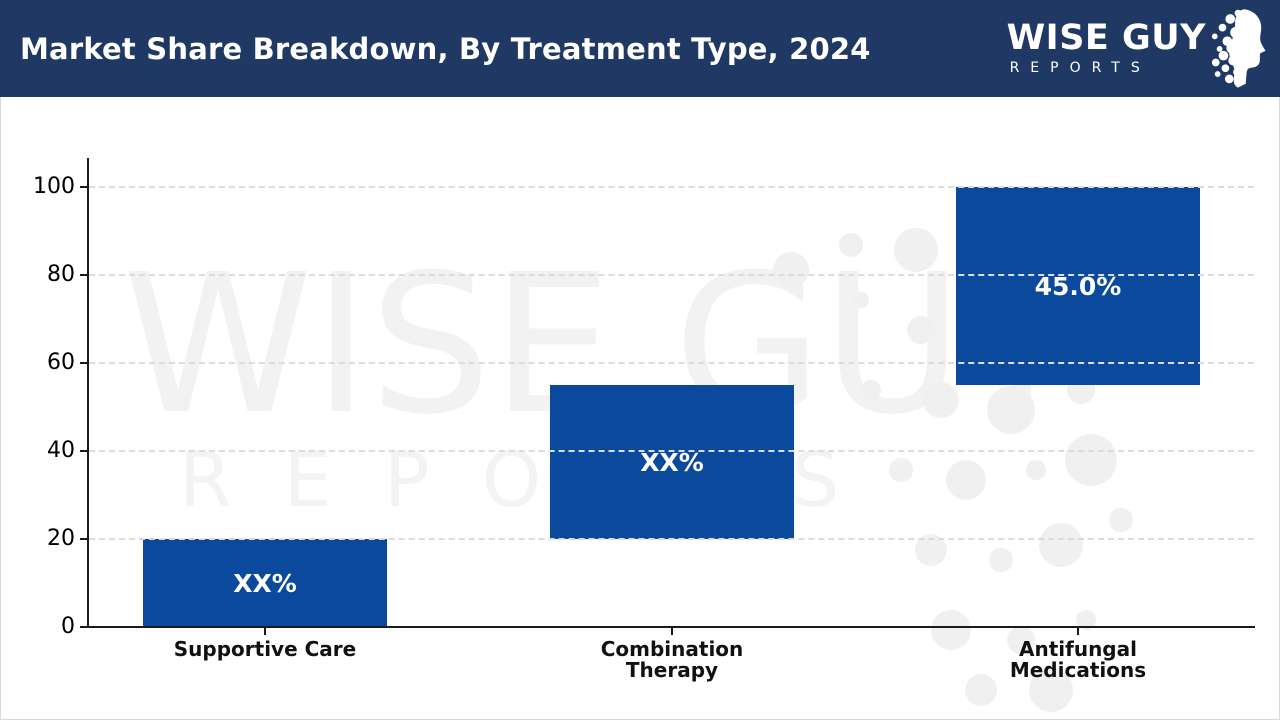 Image resolution: width=1280 pixels, height=720 pixels. Describe the element at coordinates (1106, 38) in the screenshot. I see `logo-wordmark: WISE GUY` at that location.